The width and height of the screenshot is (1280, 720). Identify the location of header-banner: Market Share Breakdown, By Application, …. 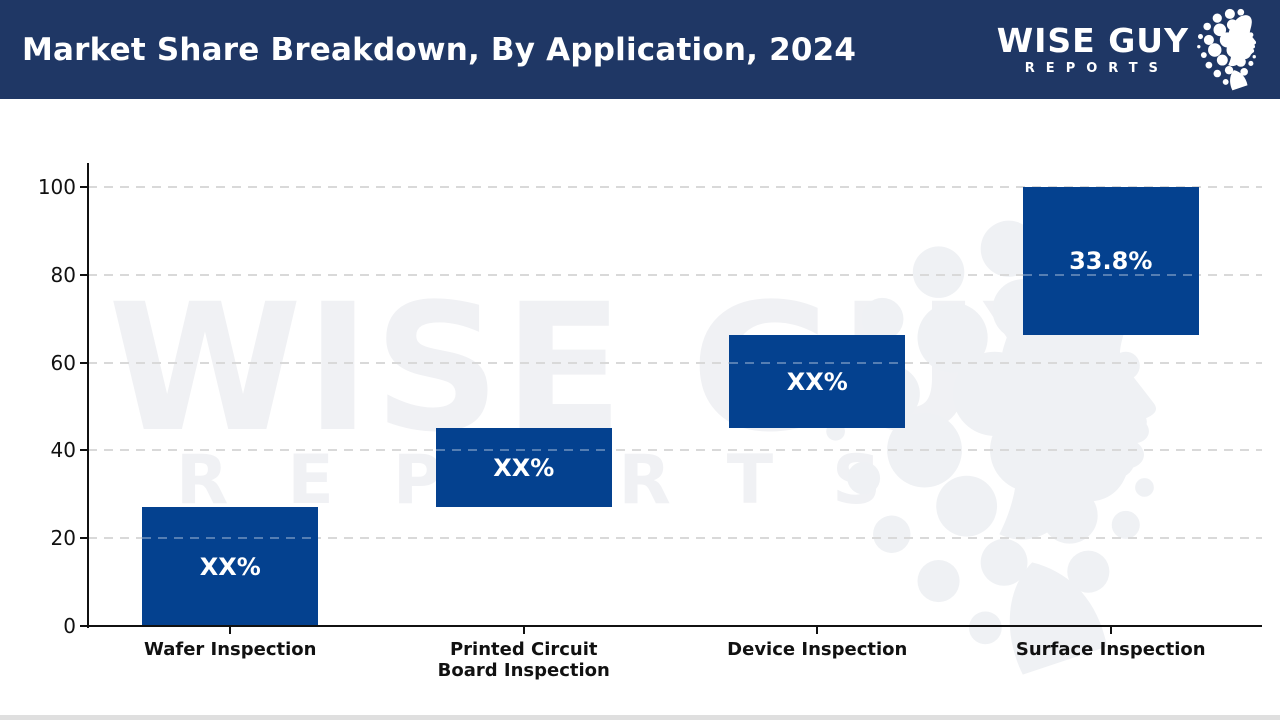
(640, 49).